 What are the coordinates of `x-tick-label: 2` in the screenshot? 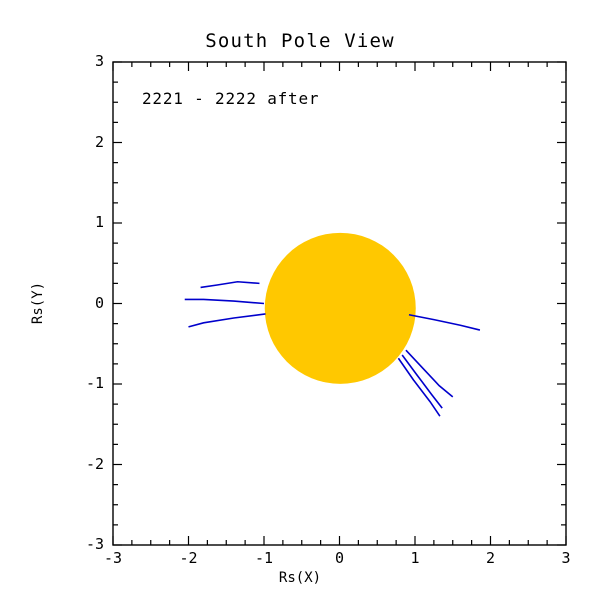 It's located at (490, 558).